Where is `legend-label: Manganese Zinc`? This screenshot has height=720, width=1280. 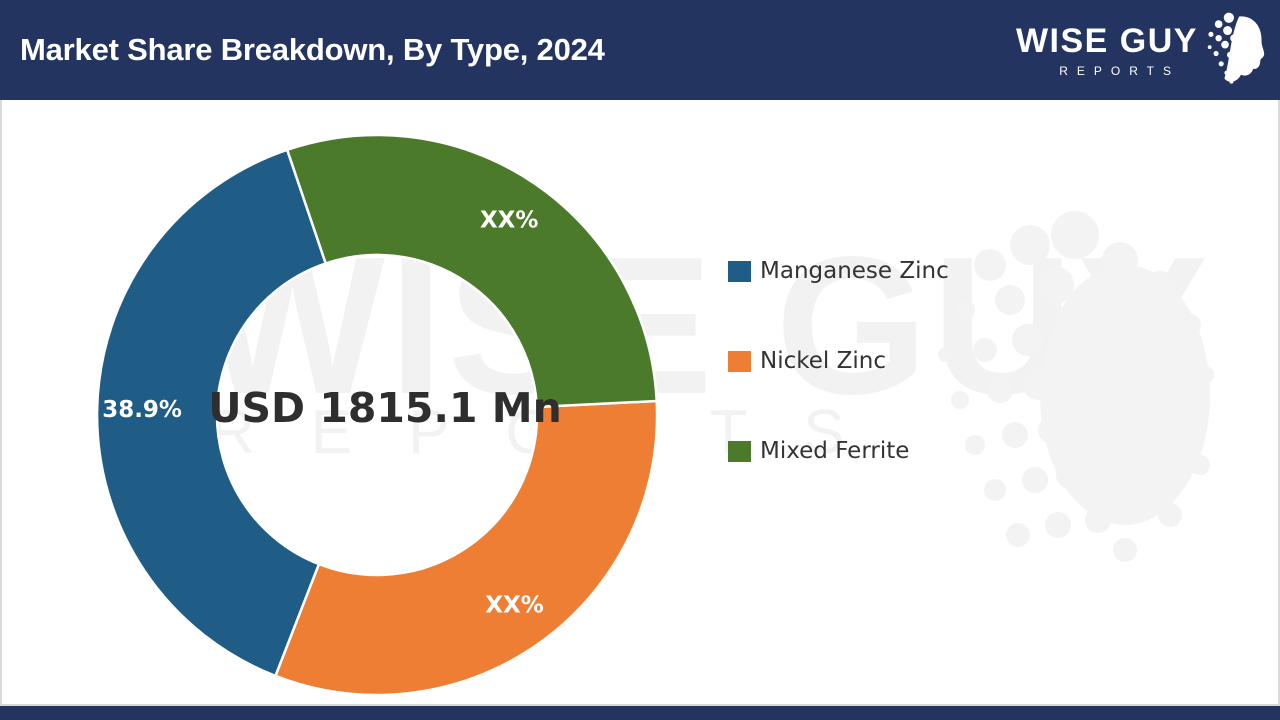
legend-label: Manganese Zinc is located at coordinates (854, 271).